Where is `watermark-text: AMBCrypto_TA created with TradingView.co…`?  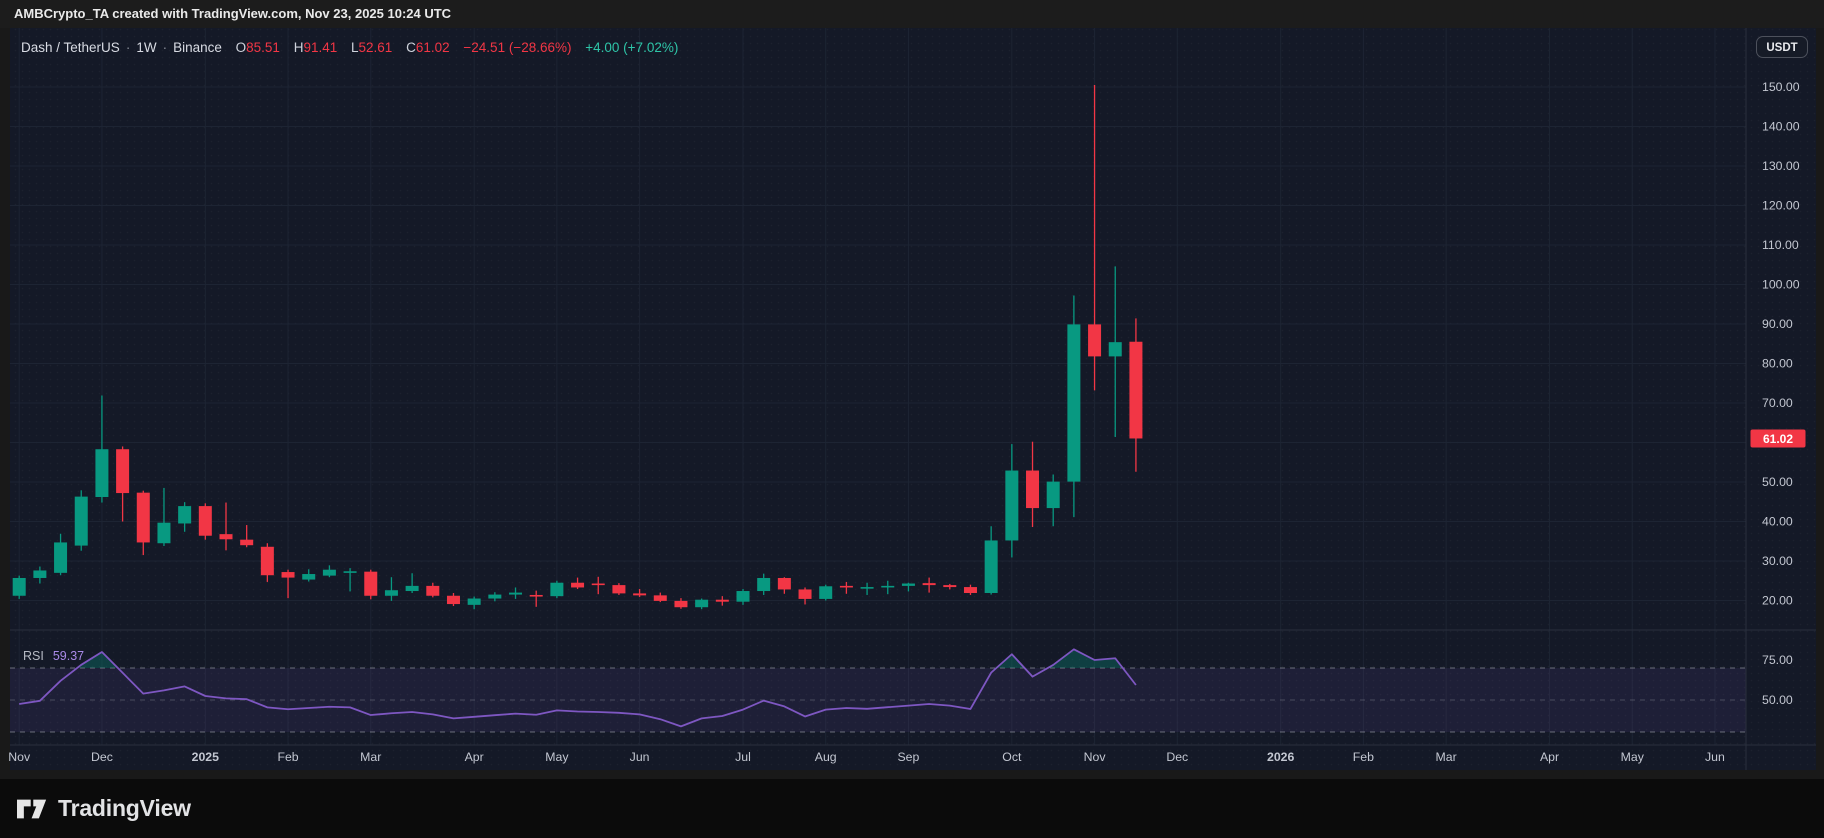 watermark-text: AMBCrypto_TA created with TradingView.co… is located at coordinates (233, 13).